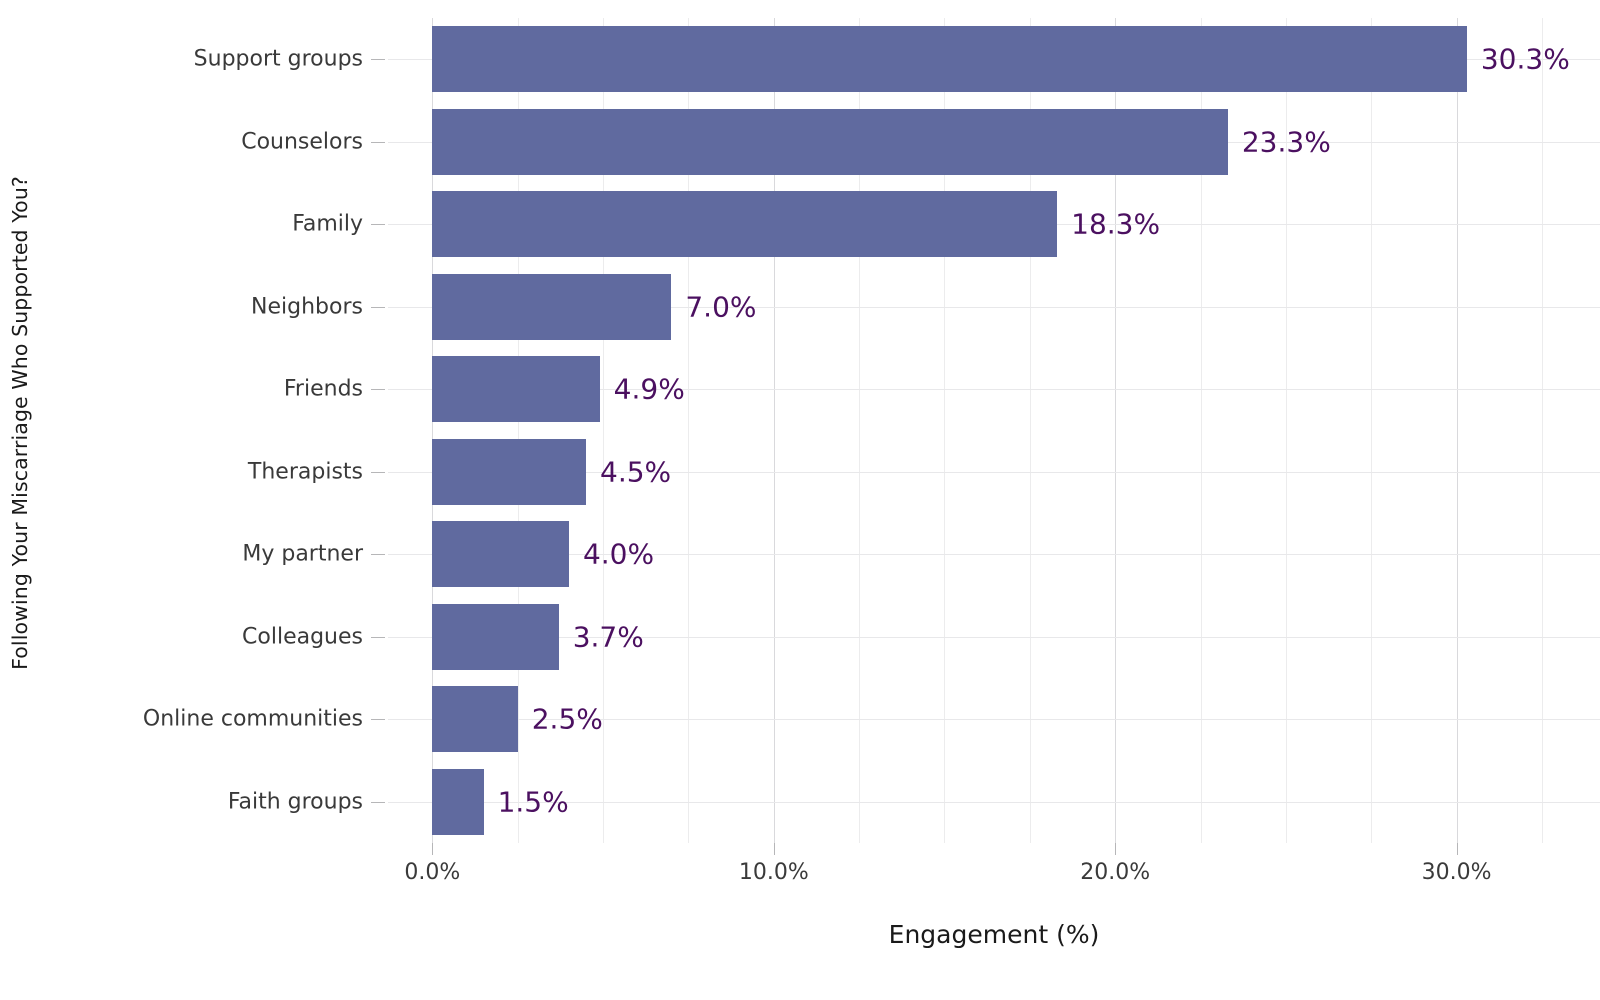 This screenshot has width=1600, height=1000. What do you see at coordinates (305, 472) in the screenshot?
I see `y-tick-label: Therapists` at bounding box center [305, 472].